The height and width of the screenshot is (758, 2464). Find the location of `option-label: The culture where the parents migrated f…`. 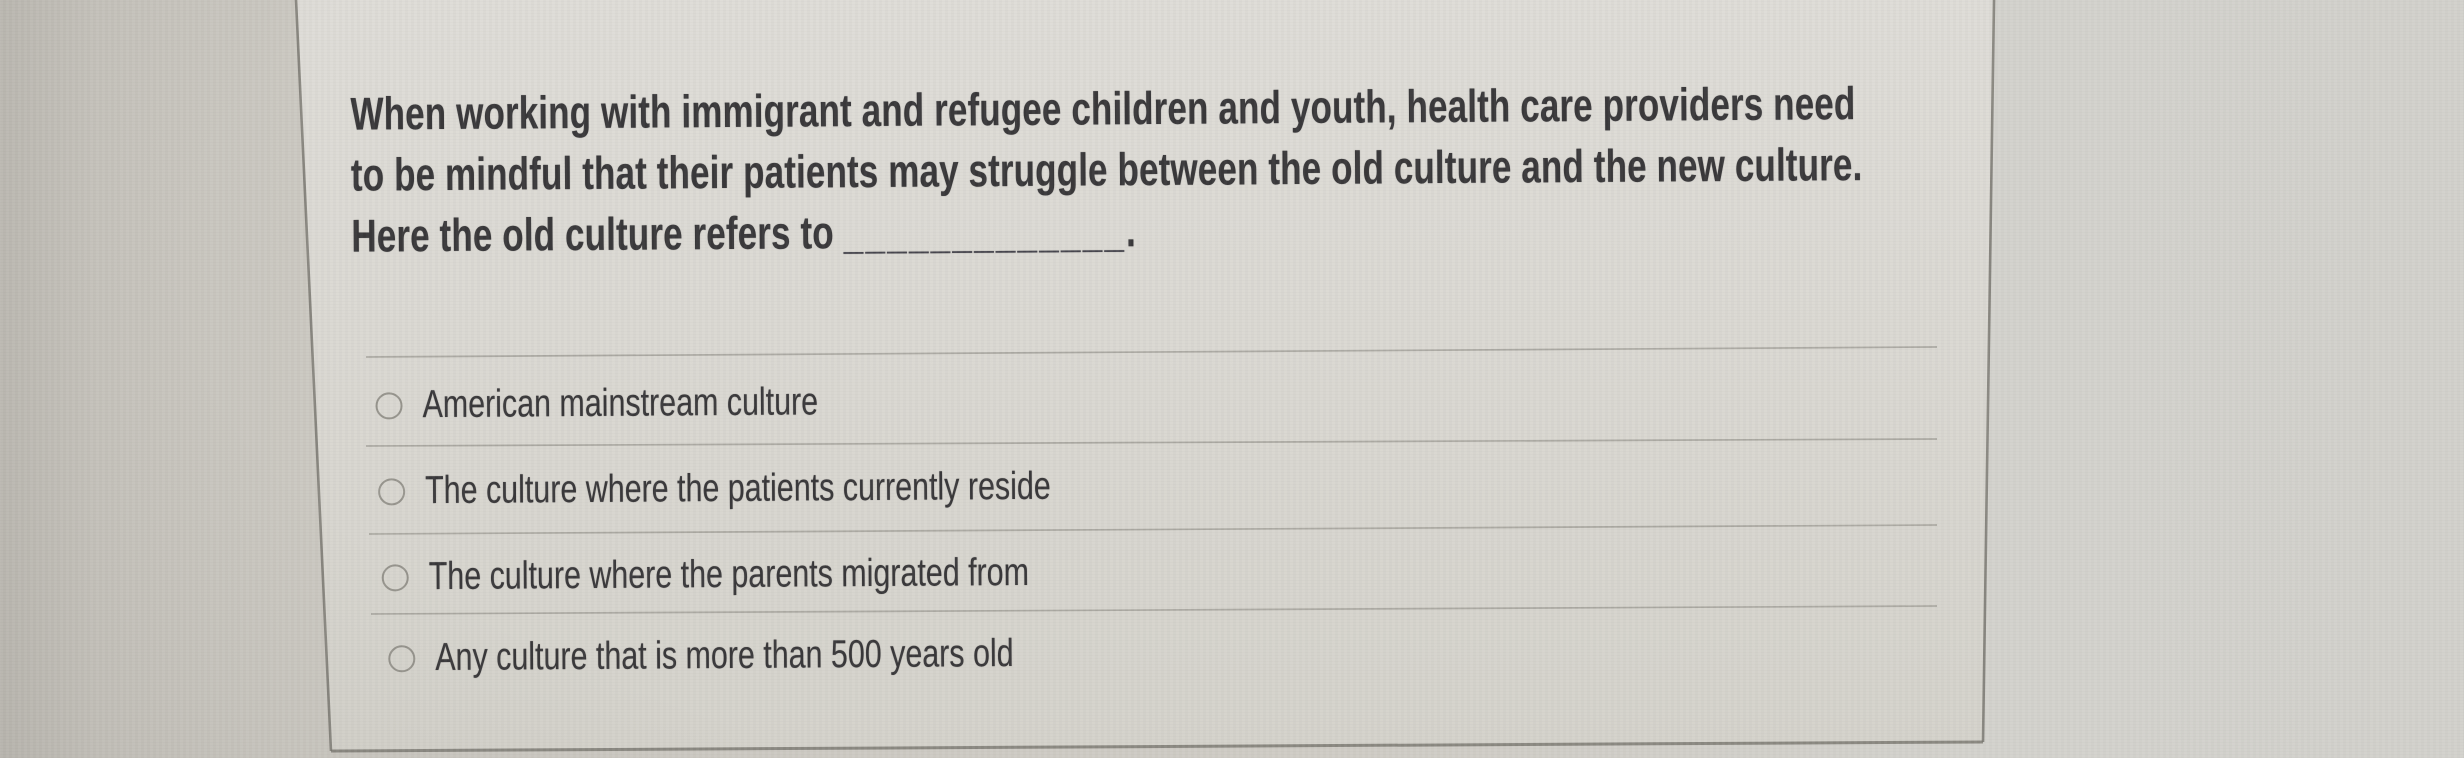

option-label: The culture where the parents migrated f… is located at coordinates (729, 574).